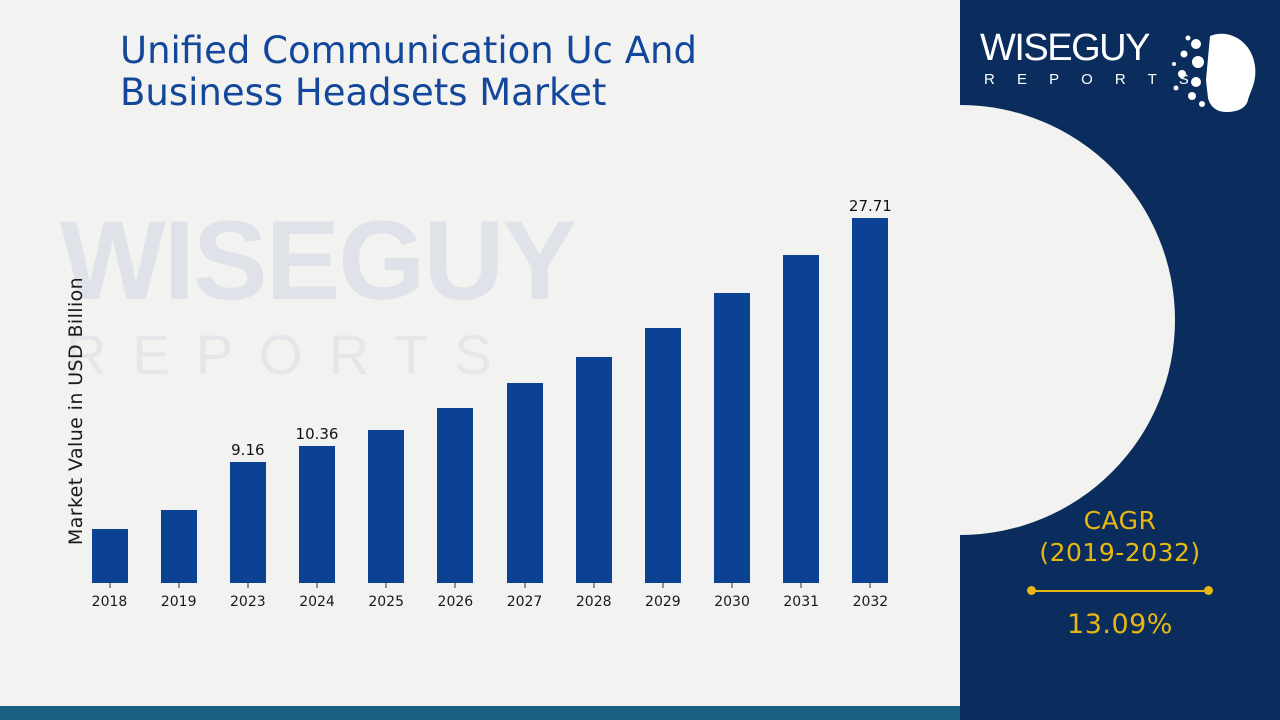 Image resolution: width=1280 pixels, height=720 pixels. I want to click on x-tick-label: 2018, so click(109, 602).